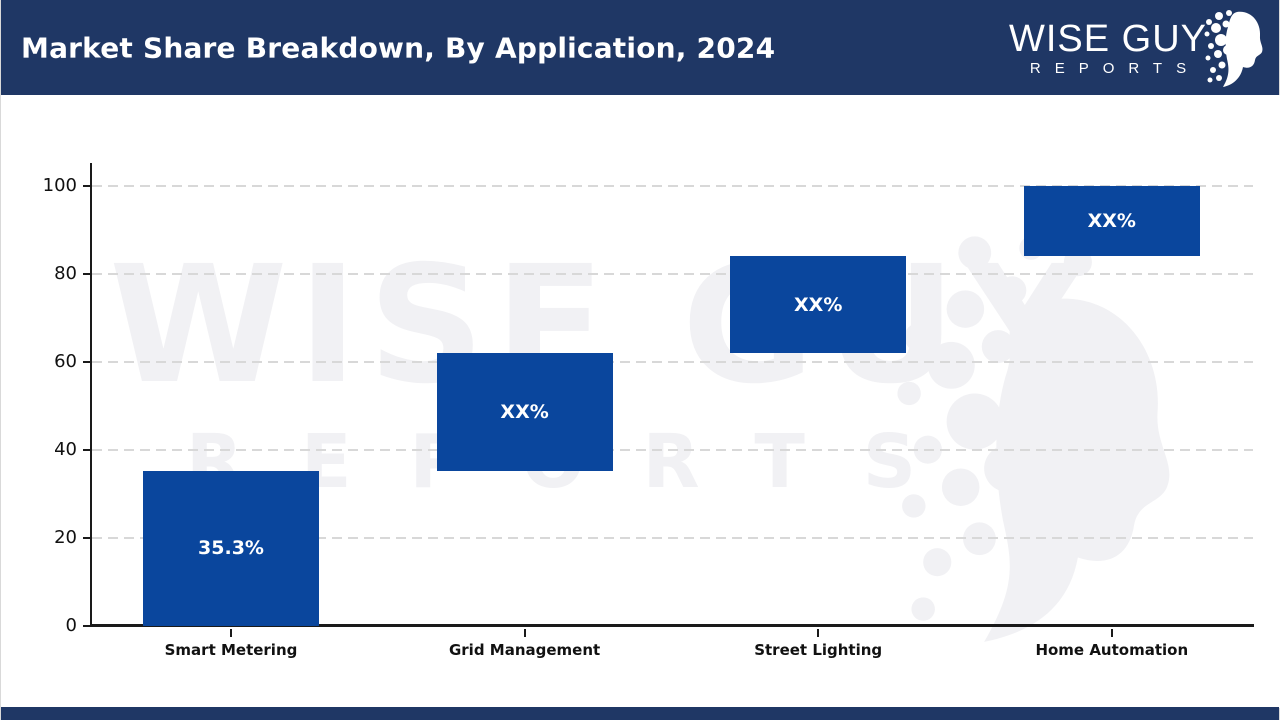  I want to click on y-tick-label-40: 40, so click(65, 449).